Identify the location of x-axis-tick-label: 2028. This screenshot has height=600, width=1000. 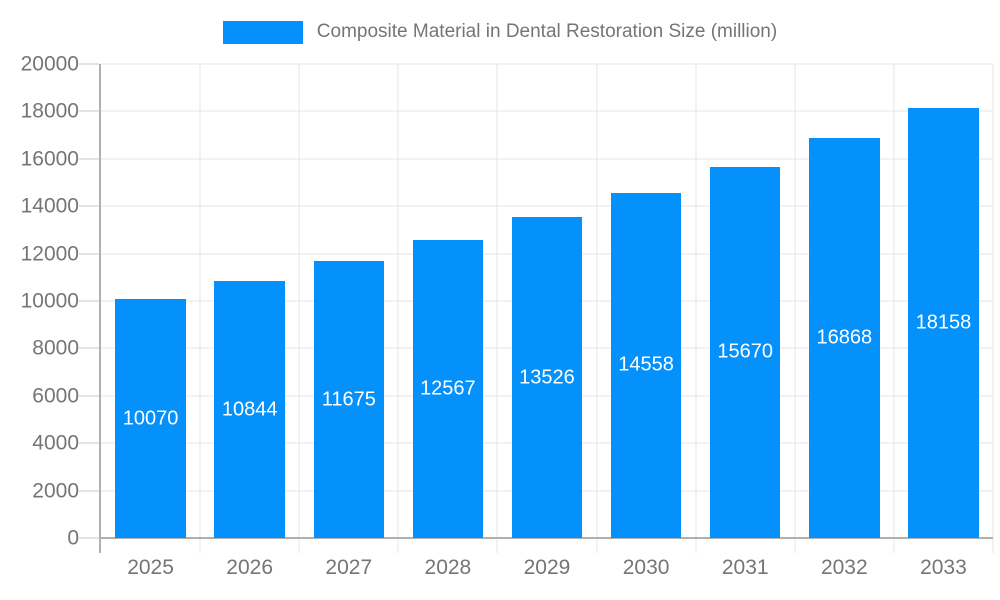
(448, 567).